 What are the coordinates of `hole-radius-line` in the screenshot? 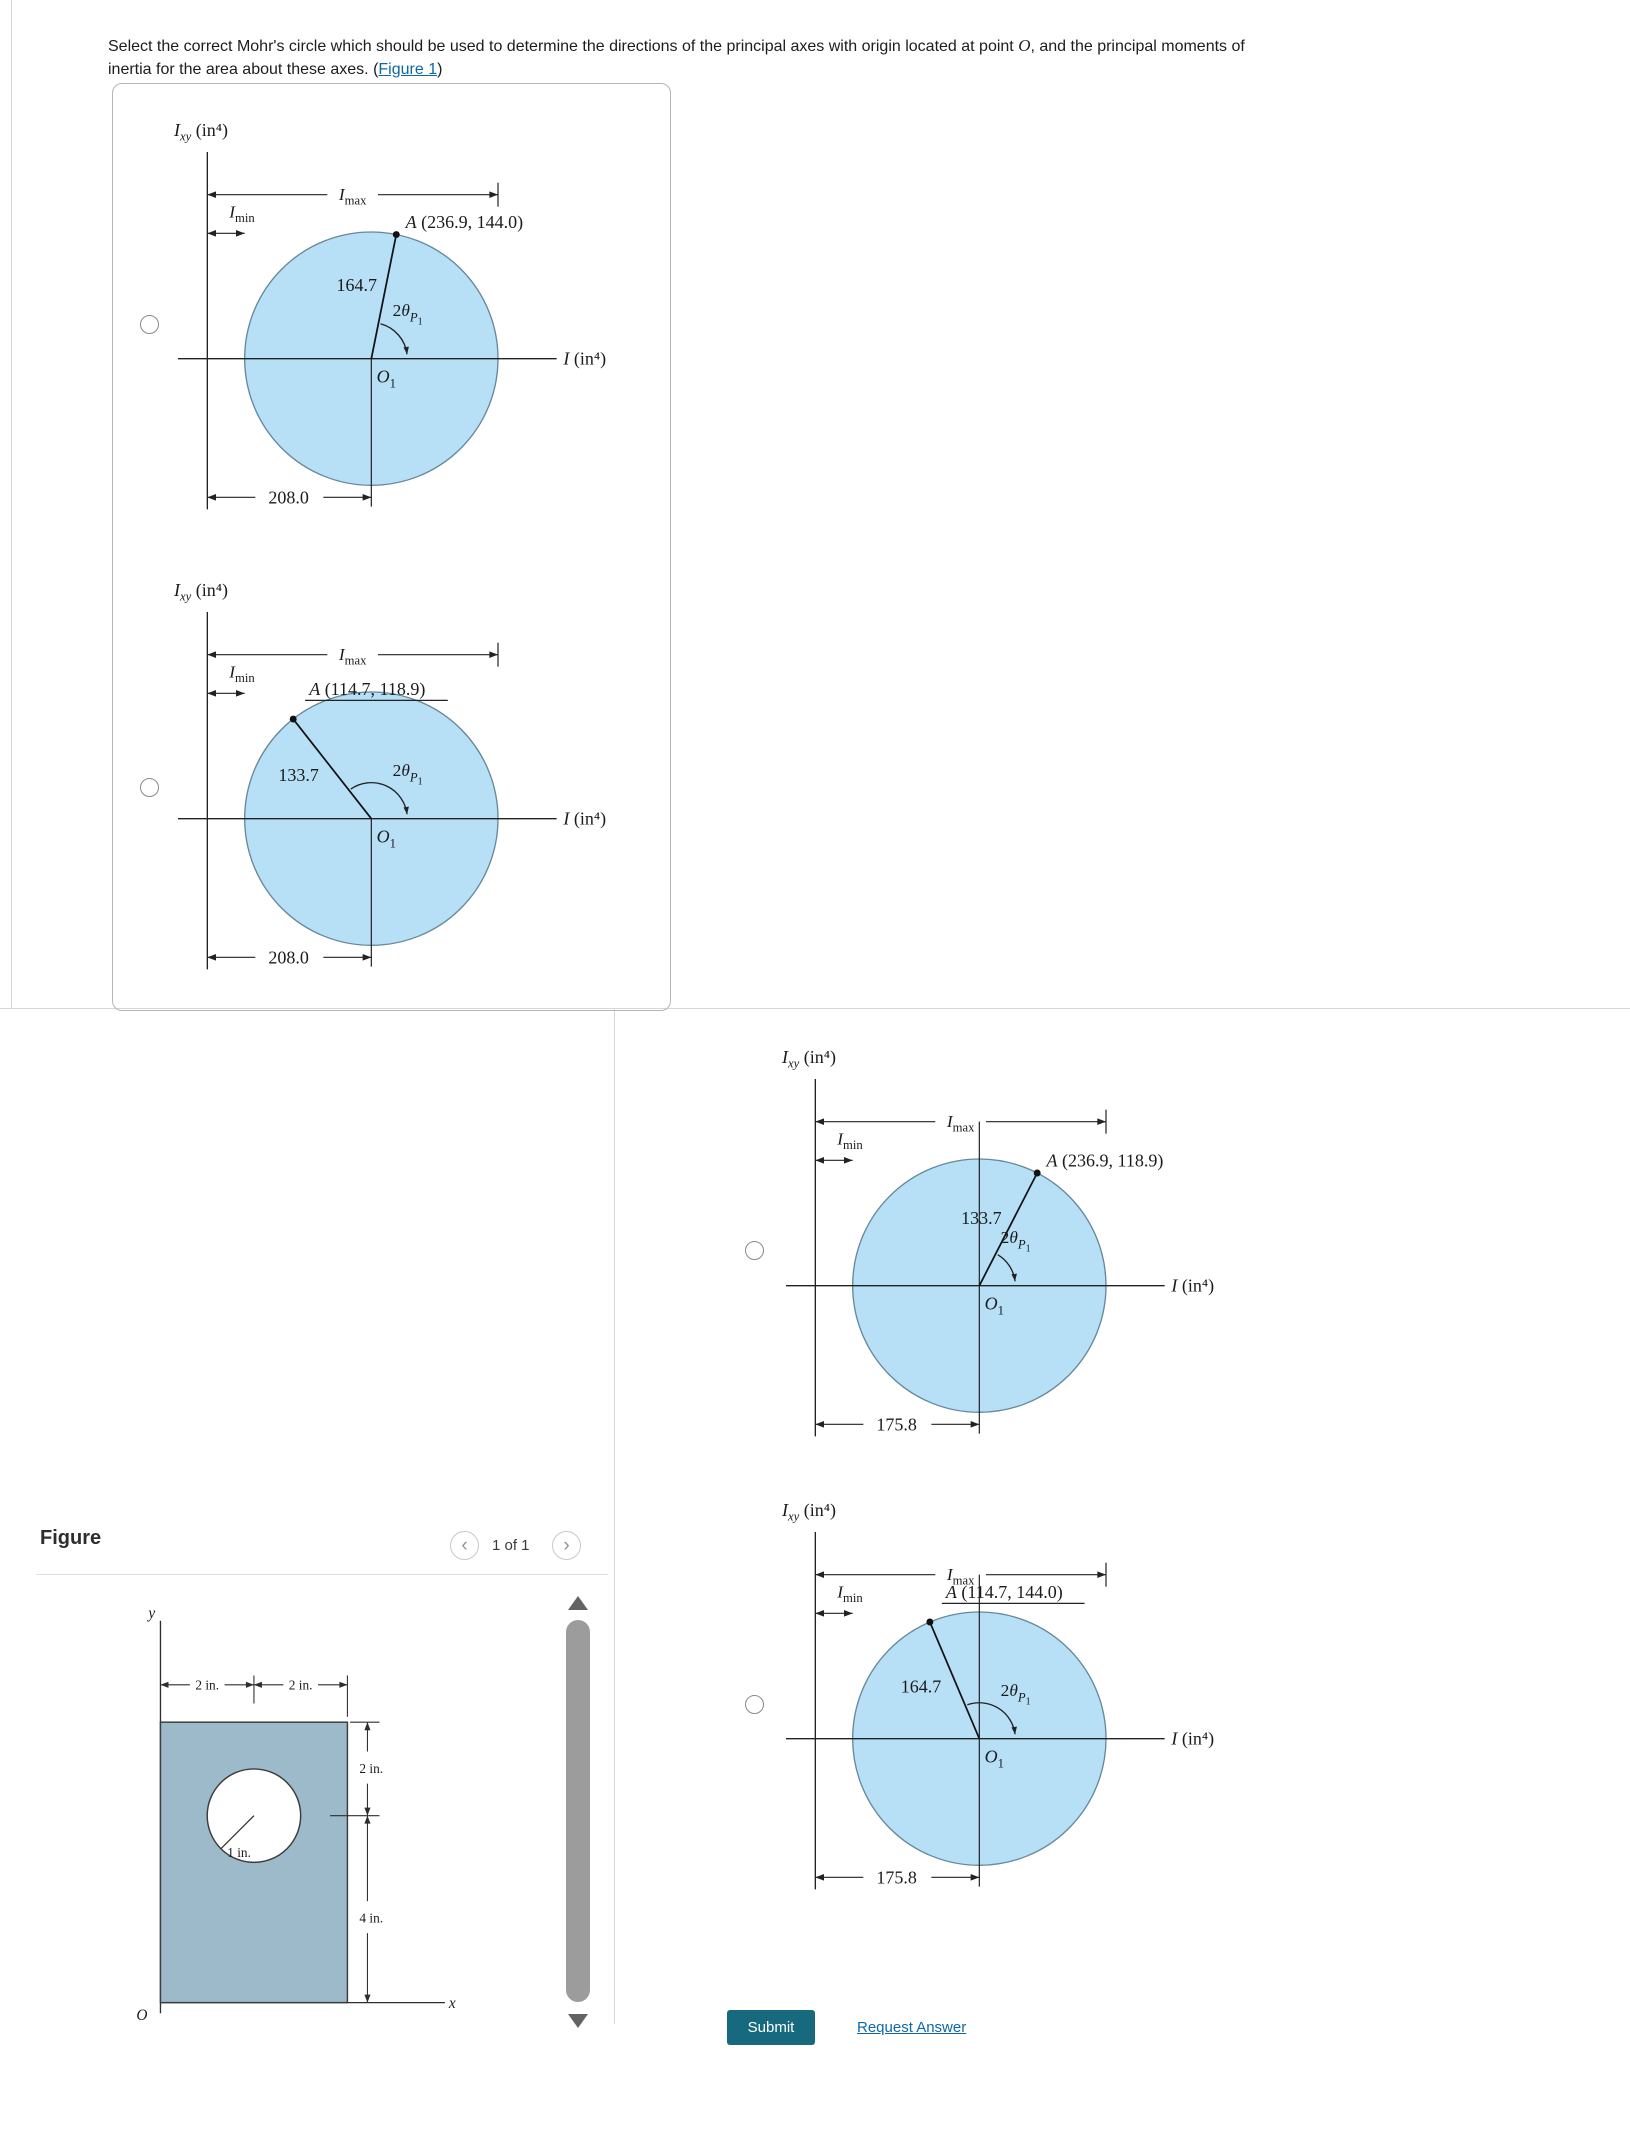 It's located at (237, 1832).